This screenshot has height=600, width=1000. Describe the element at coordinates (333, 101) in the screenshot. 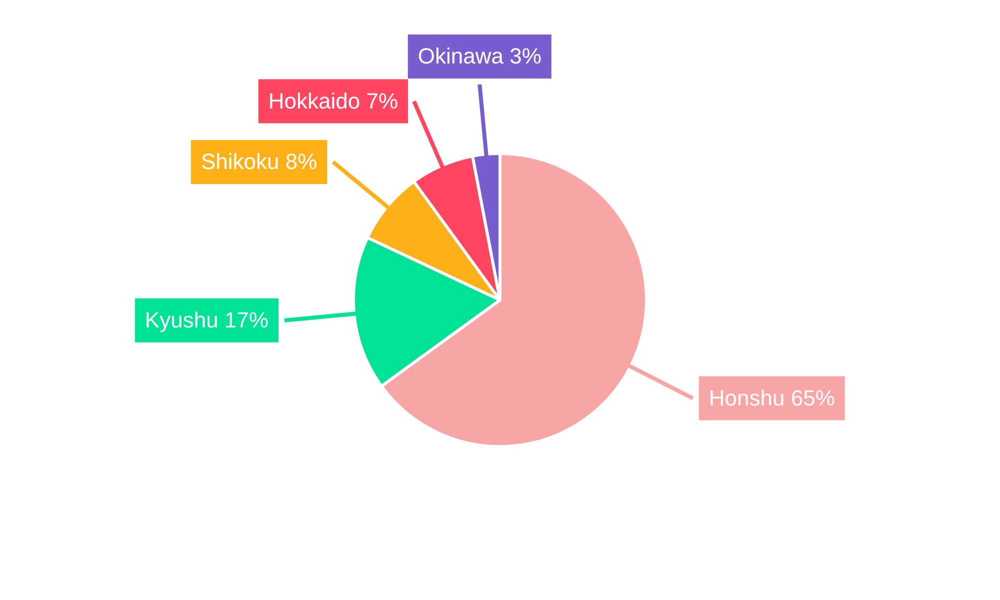

I see `slice-label: Hokkaido 7%` at that location.